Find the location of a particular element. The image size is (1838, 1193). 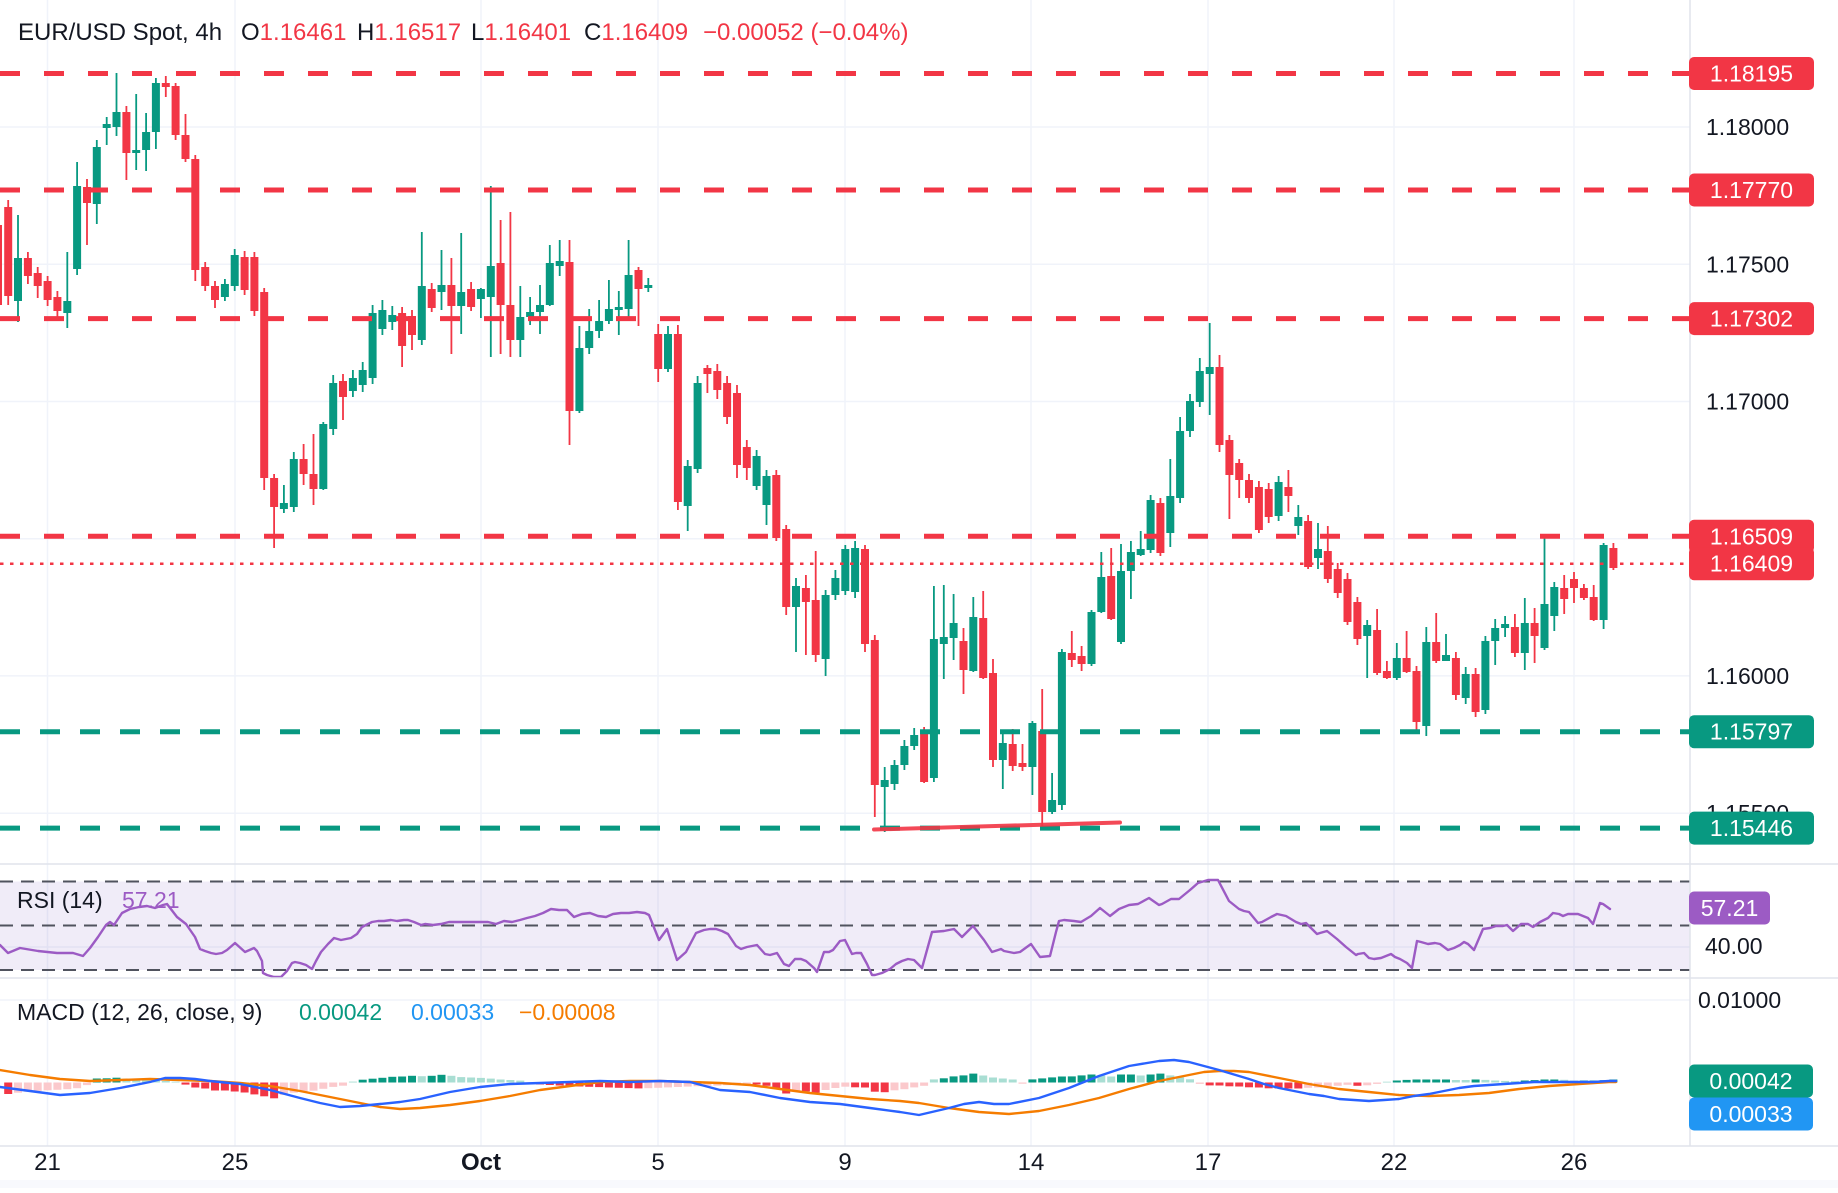

svg-text: 26 is located at coordinates (1574, 1162).